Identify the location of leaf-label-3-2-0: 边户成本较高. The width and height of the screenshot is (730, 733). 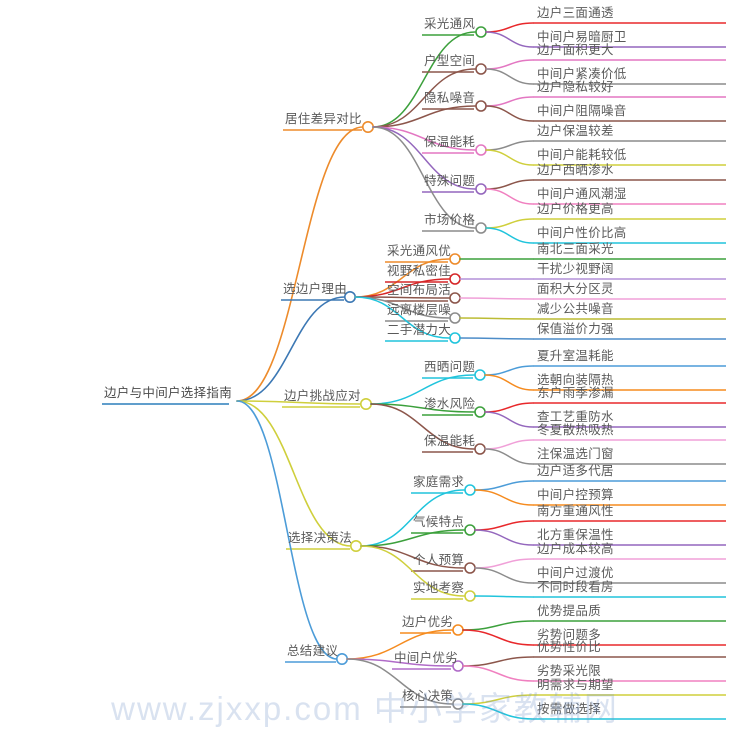
(575, 549).